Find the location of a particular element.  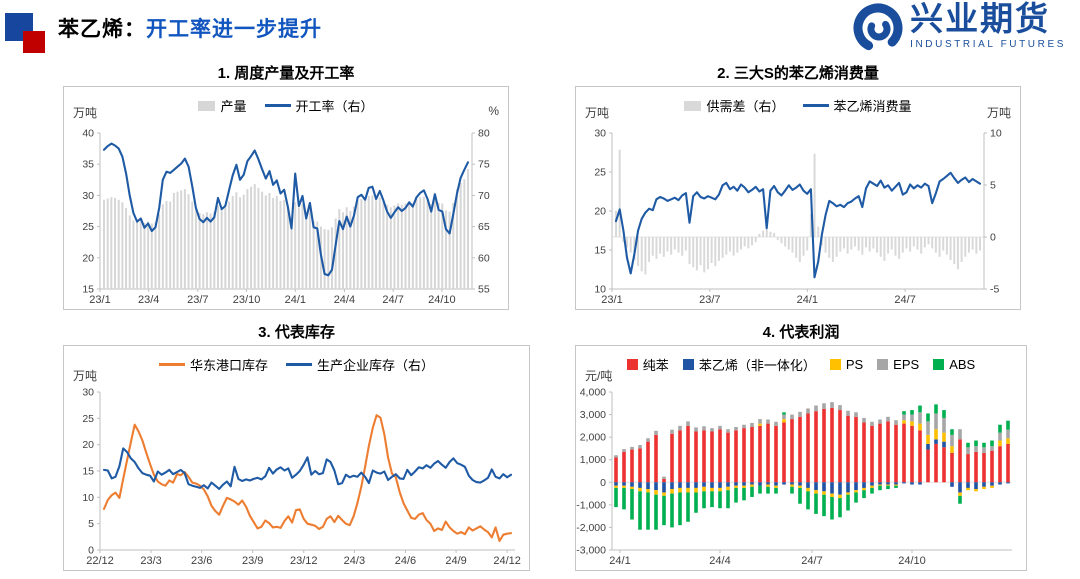

chart1-legend: 产量 开工率（右） is located at coordinates (286, 105).